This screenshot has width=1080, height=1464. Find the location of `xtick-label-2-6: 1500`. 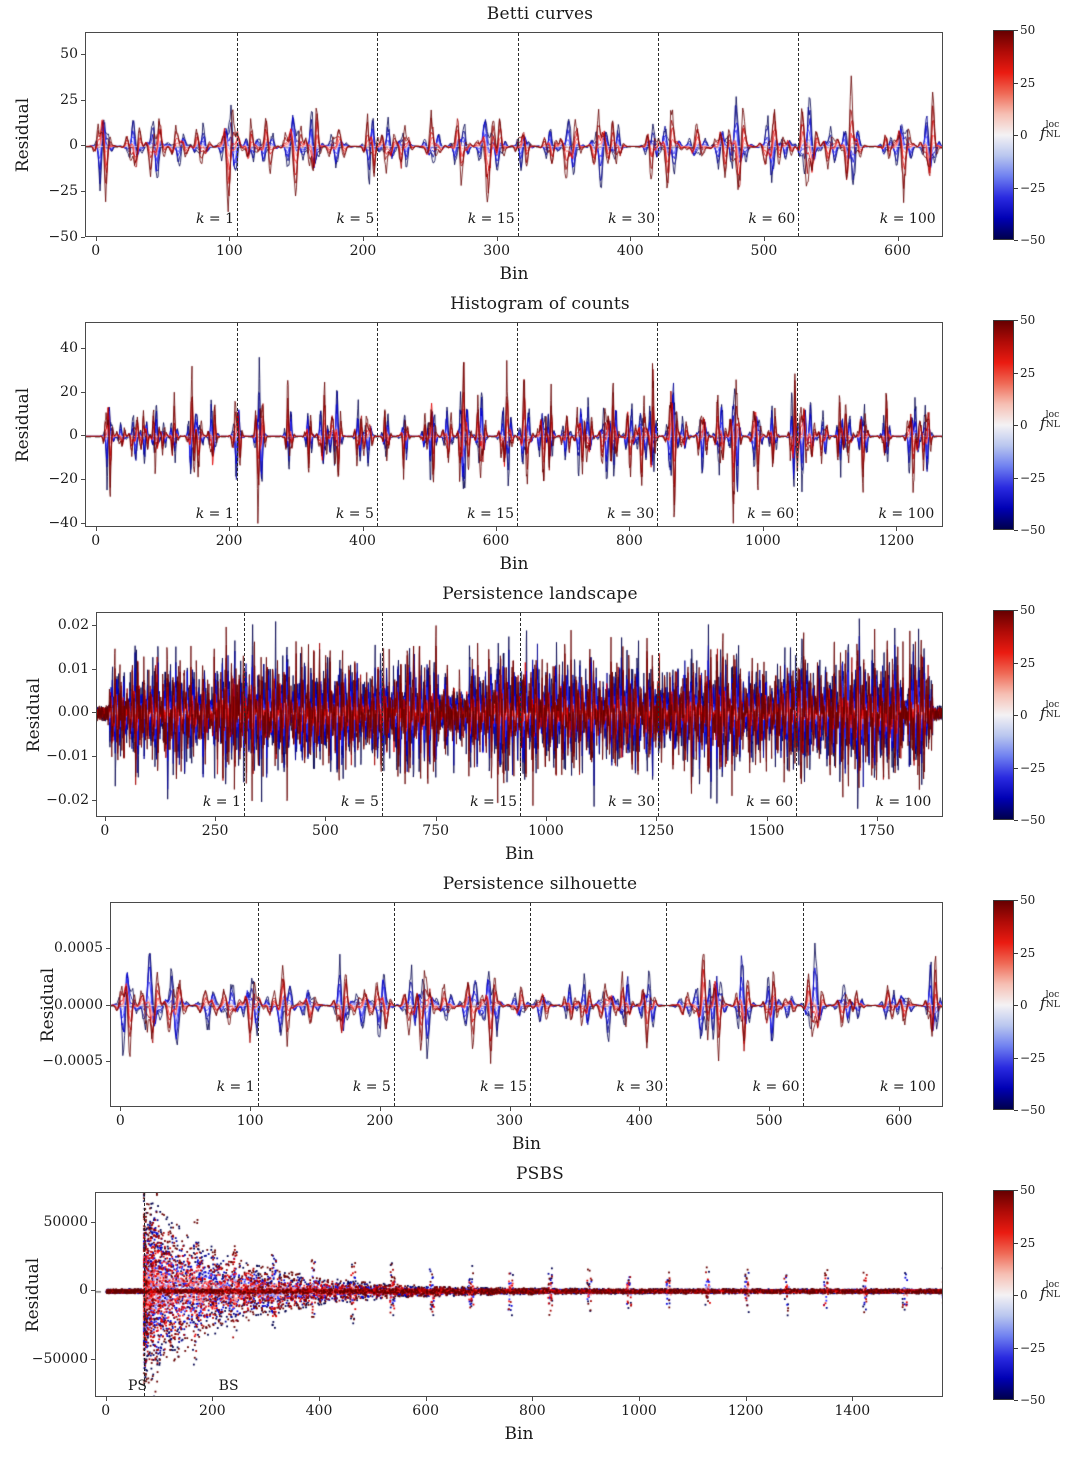

xtick-label-2-6: 1500 is located at coordinates (766, 831).